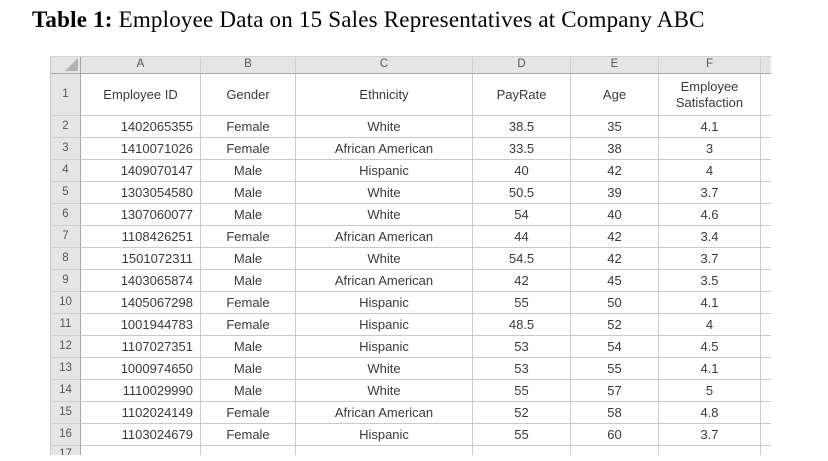 This screenshot has height=461, width=828. Describe the element at coordinates (248, 259) in the screenshot. I see `cell-B8: Male` at that location.